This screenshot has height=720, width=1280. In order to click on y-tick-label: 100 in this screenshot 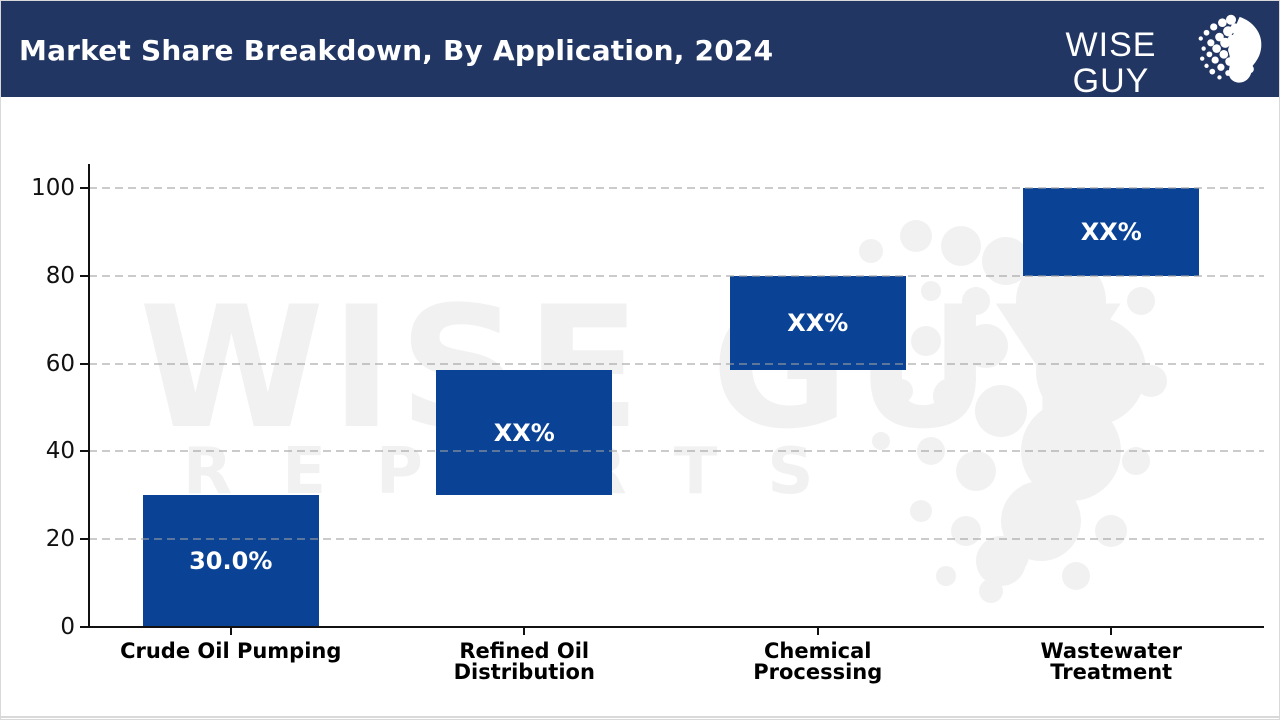, I will do `click(53, 188)`.